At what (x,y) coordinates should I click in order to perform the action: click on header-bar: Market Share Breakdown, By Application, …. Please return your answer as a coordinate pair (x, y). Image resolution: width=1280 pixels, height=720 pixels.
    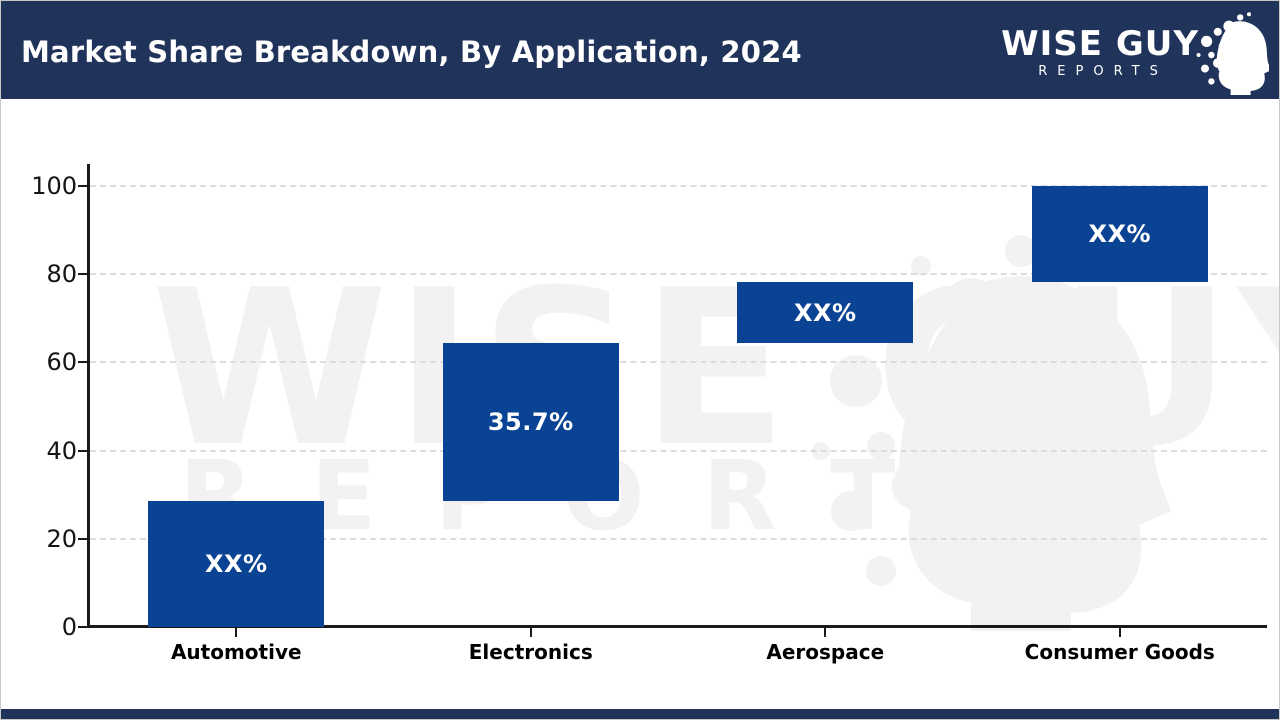
    Looking at the image, I should click on (640, 50).